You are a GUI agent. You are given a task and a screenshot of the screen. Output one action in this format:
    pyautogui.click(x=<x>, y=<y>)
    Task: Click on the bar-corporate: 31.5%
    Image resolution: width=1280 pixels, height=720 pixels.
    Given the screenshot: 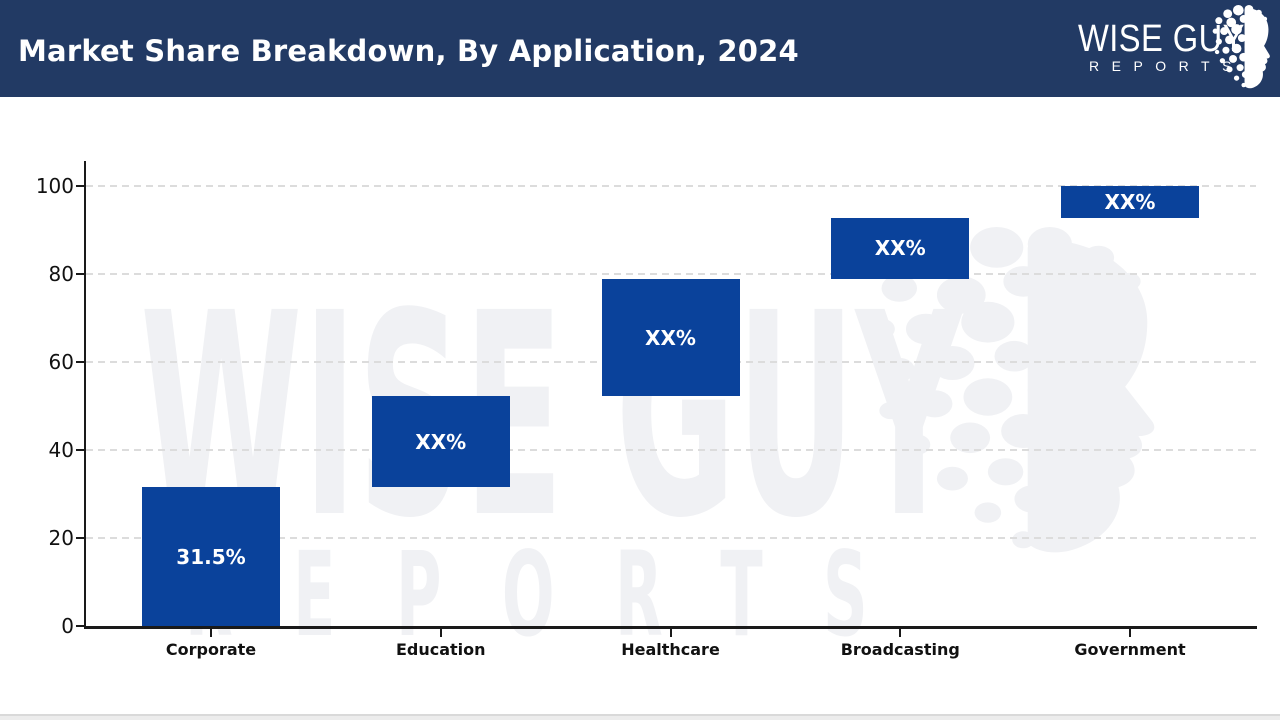 What is the action you would take?
    pyautogui.click(x=211, y=556)
    